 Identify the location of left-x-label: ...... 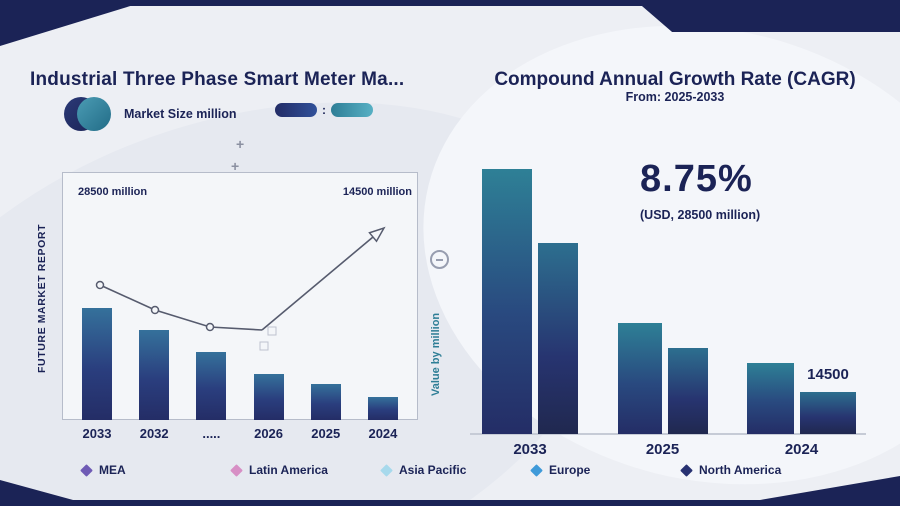
(211, 433).